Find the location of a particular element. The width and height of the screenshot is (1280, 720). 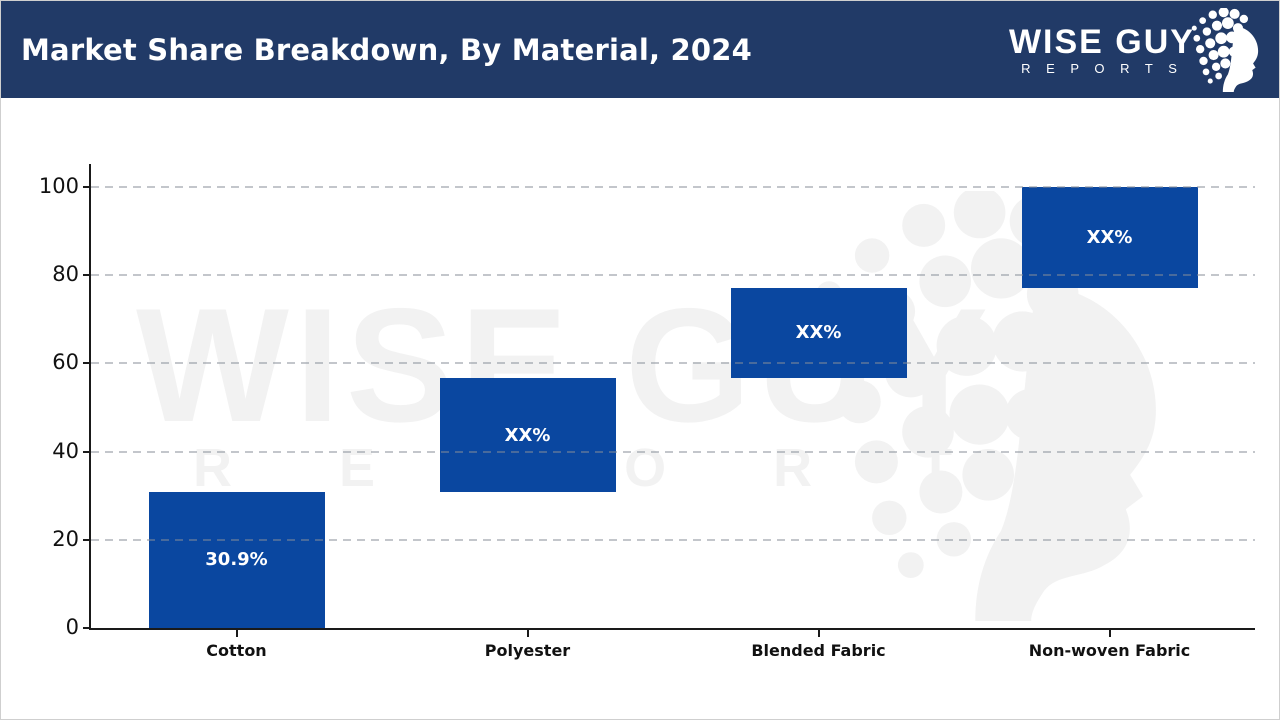

wise-guy-logo: WISE GUY R E P O R T S is located at coordinates (1135, 49).